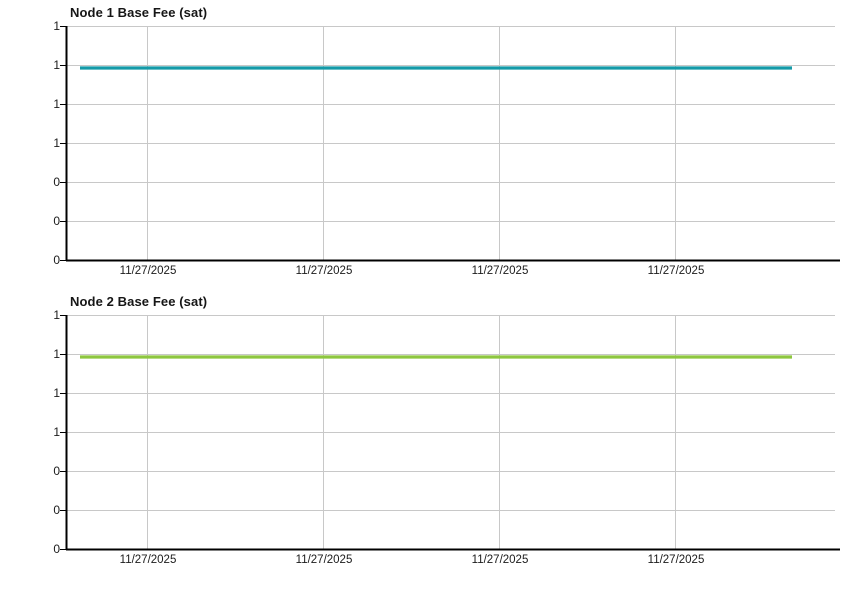 This screenshot has height=600, width=860. Describe the element at coordinates (139, 12) in the screenshot. I see `chart-title-node-1: Node 1 Base Fee (sat)` at that location.